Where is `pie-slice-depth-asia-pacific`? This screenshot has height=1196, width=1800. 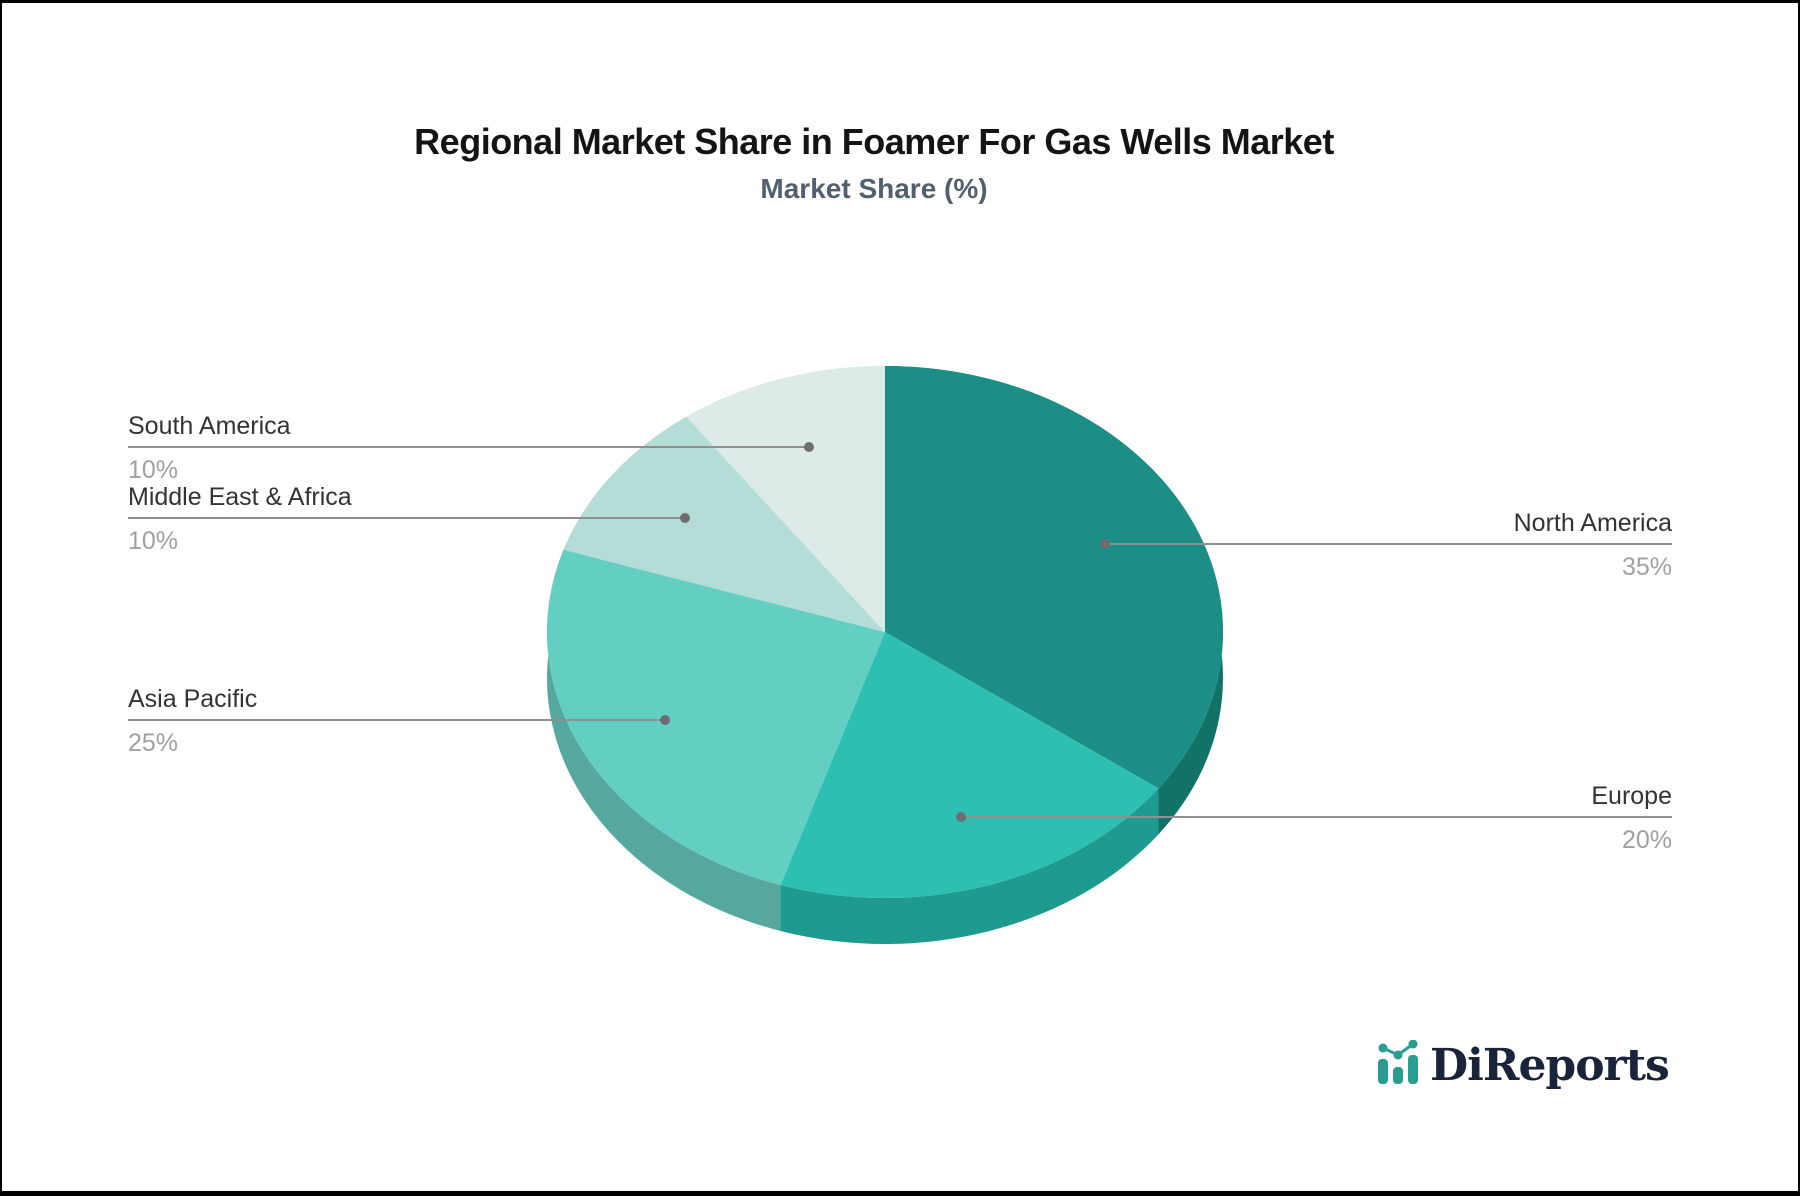
pie-slice-depth-asia-pacific is located at coordinates (664, 740).